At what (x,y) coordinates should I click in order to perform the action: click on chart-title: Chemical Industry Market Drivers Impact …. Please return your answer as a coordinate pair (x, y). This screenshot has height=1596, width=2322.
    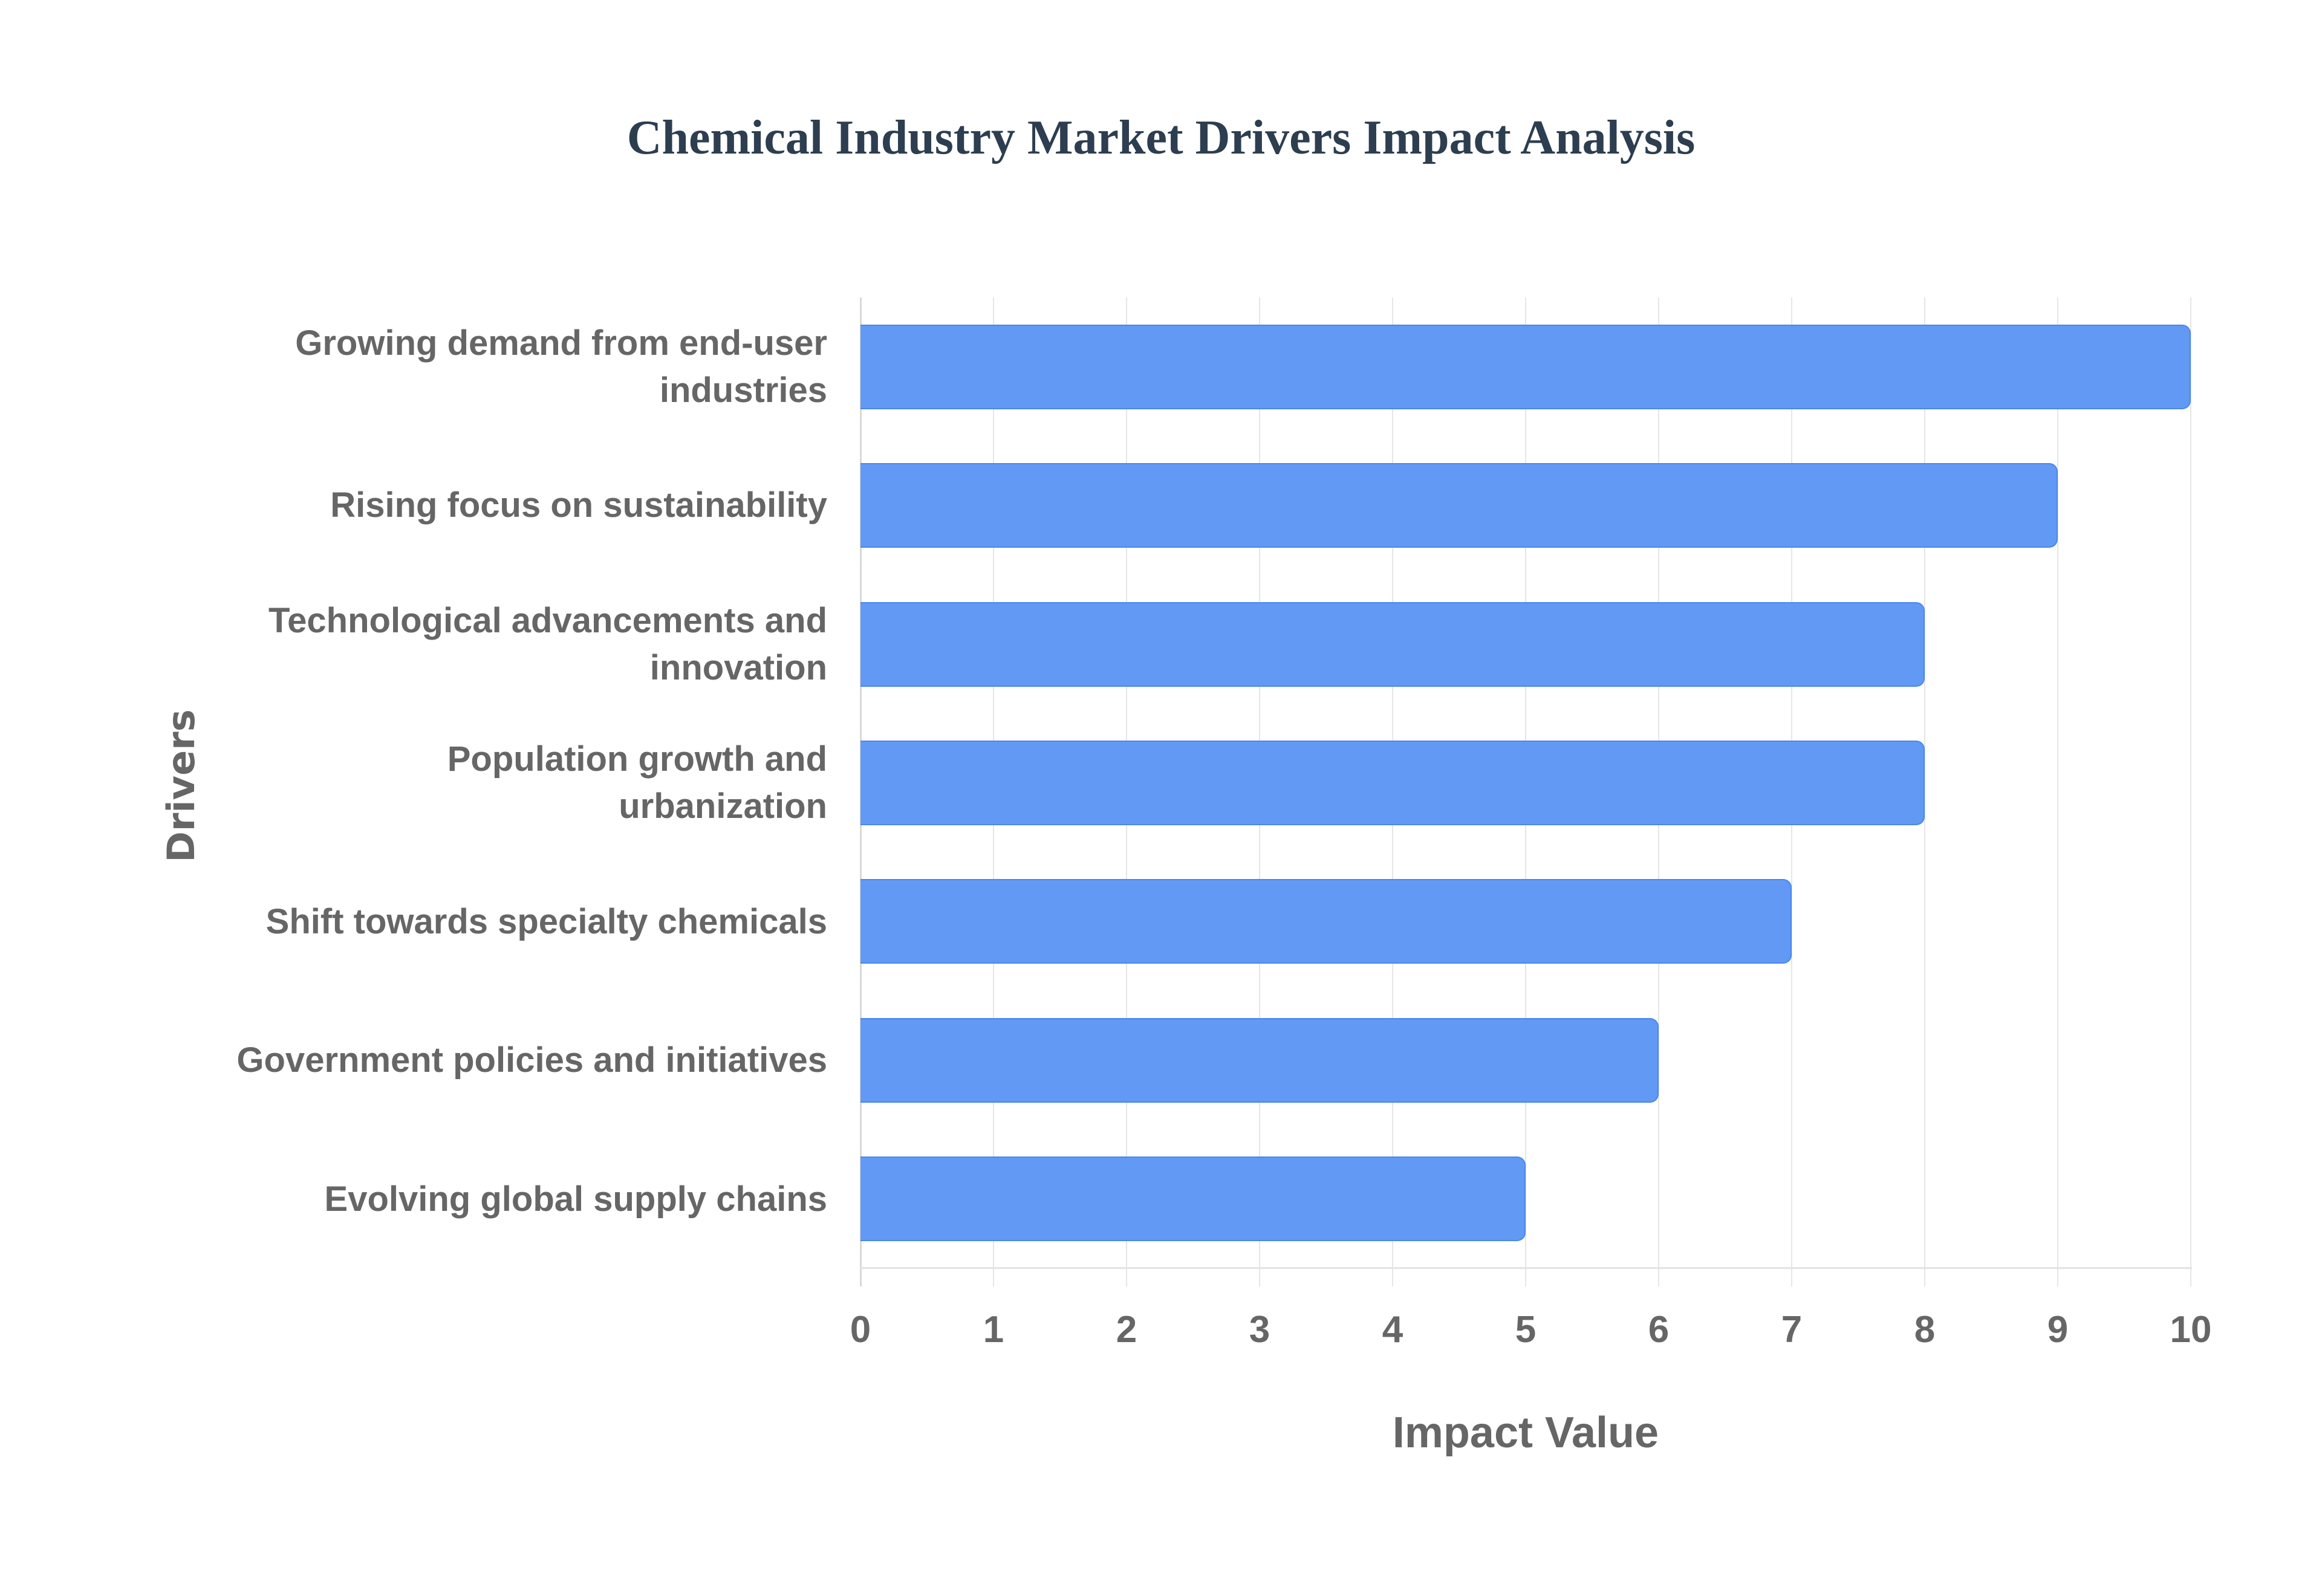
    Looking at the image, I should click on (1161, 137).